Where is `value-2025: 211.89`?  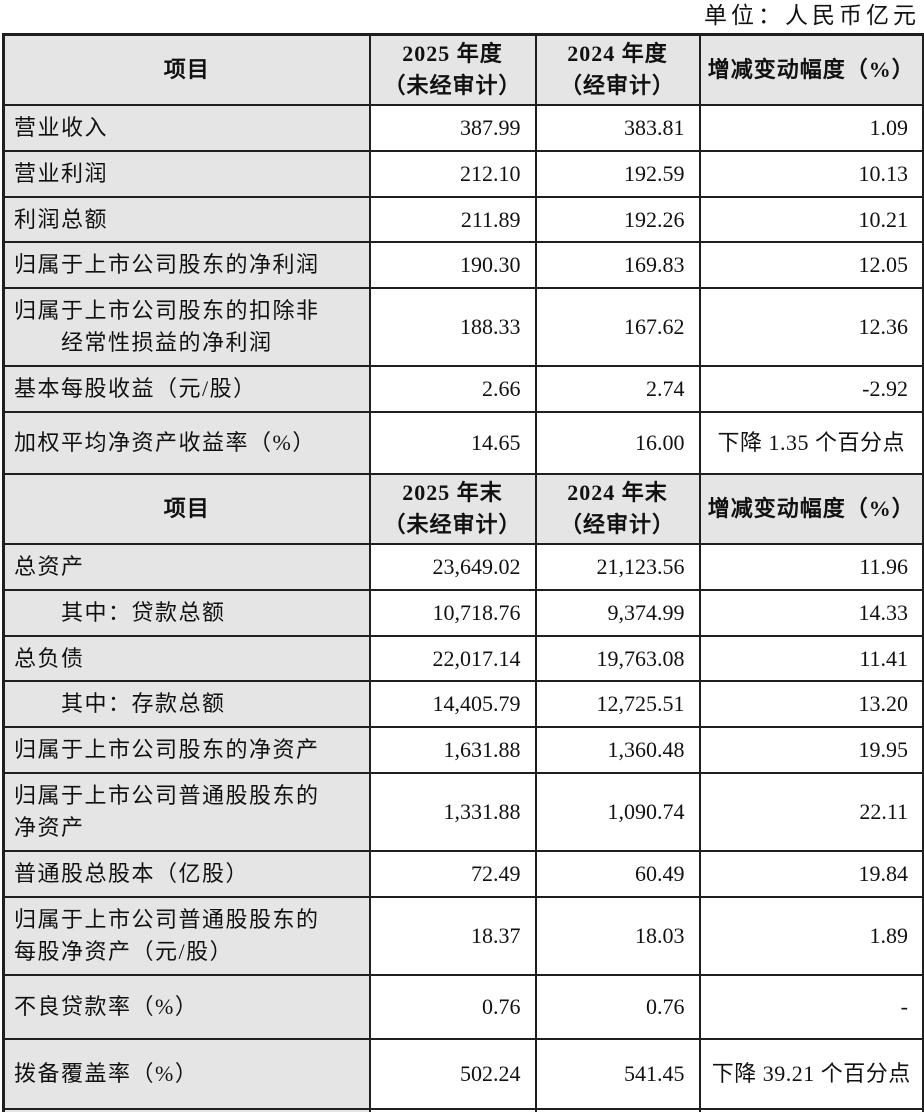
value-2025: 211.89 is located at coordinates (452, 219).